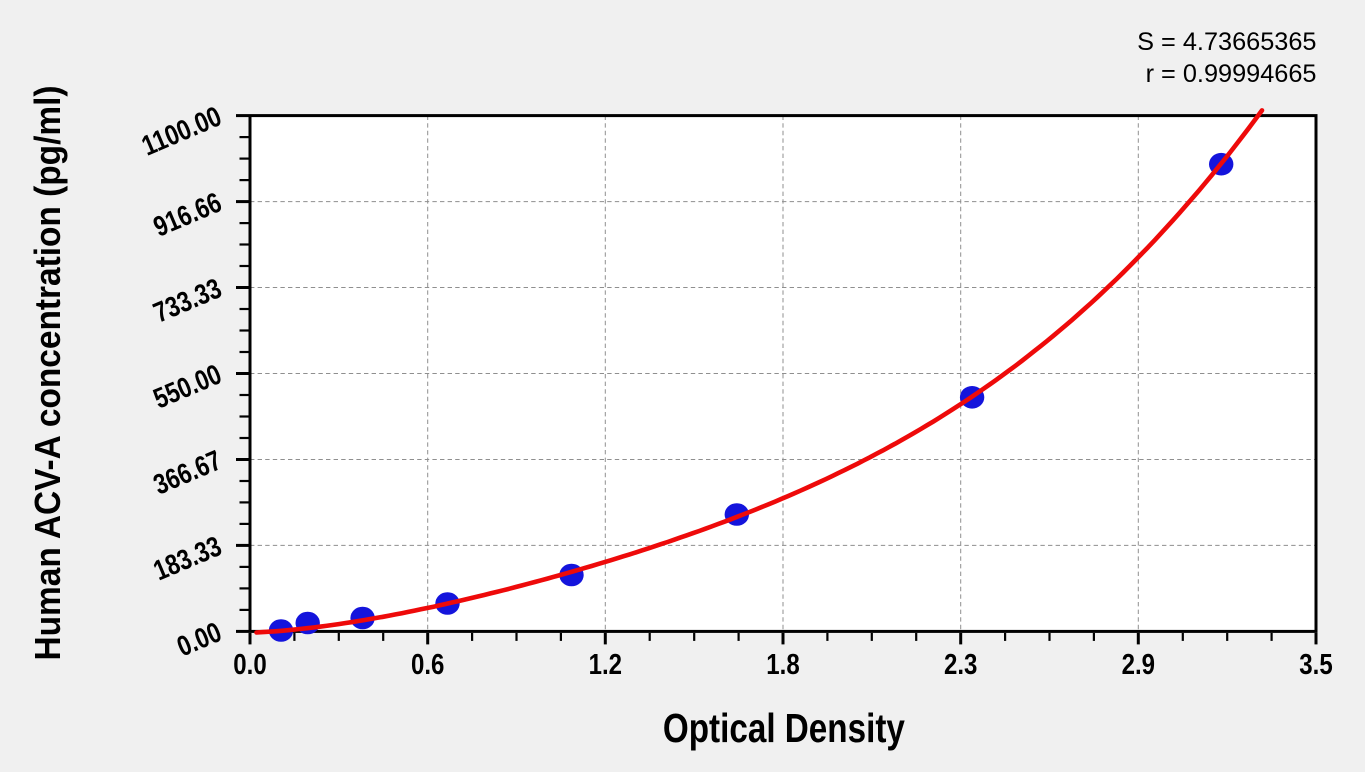  Describe the element at coordinates (1231, 74) in the screenshot. I see `svg-text: r = 0.99994665` at that location.